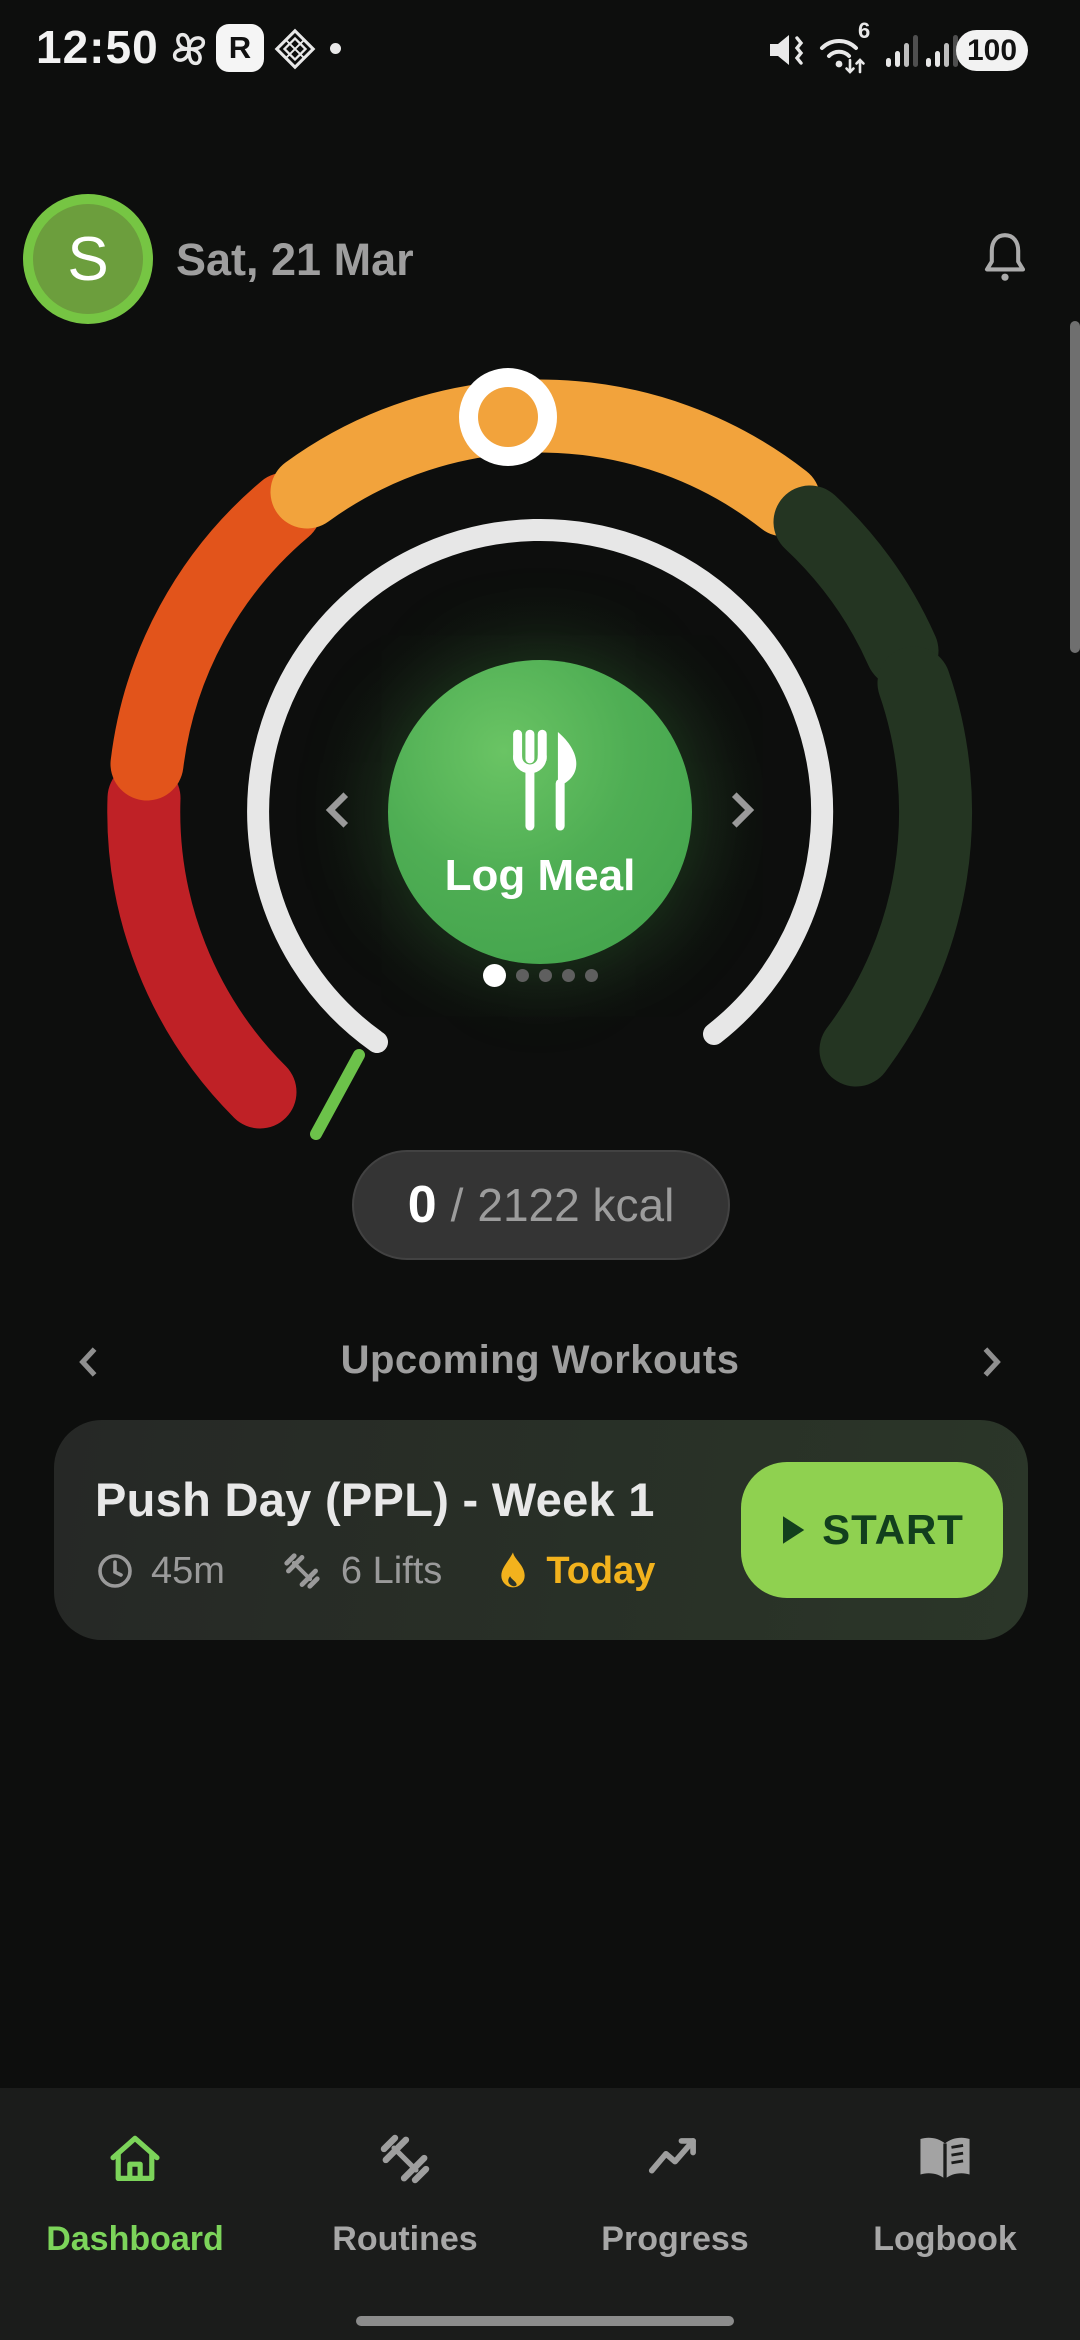  What do you see at coordinates (337, 1094) in the screenshot?
I see `progress-tick` at bounding box center [337, 1094].